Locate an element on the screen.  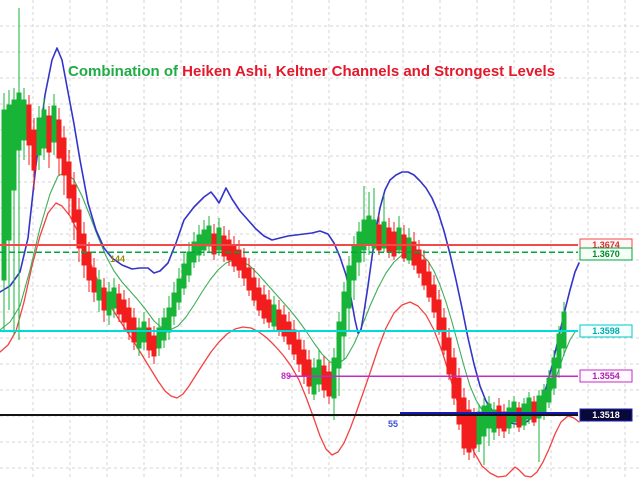
level-1-3518-price-label: 1.3518 is located at coordinates (606, 415).